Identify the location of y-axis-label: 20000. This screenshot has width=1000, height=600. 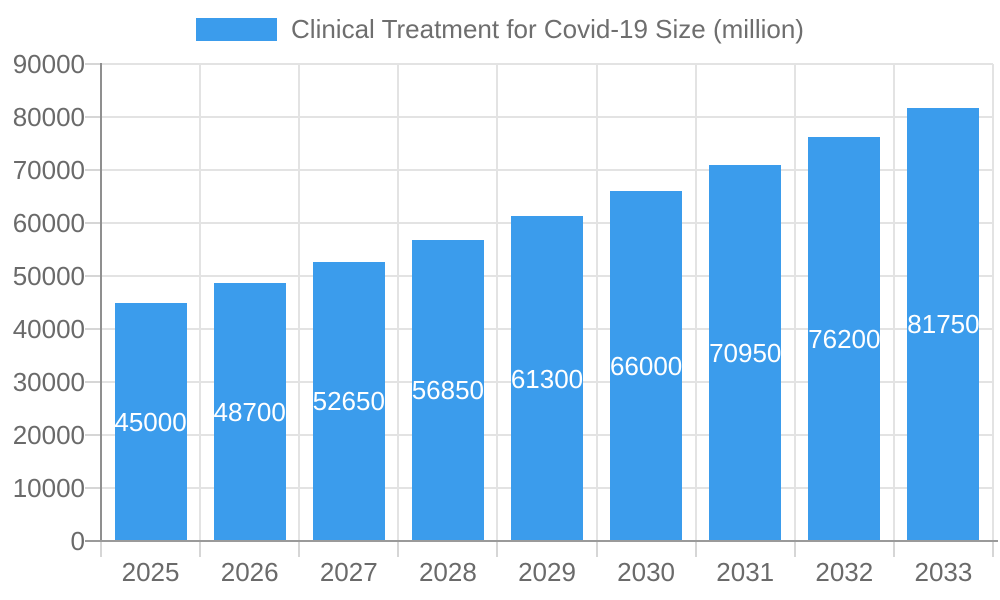
(48, 435).